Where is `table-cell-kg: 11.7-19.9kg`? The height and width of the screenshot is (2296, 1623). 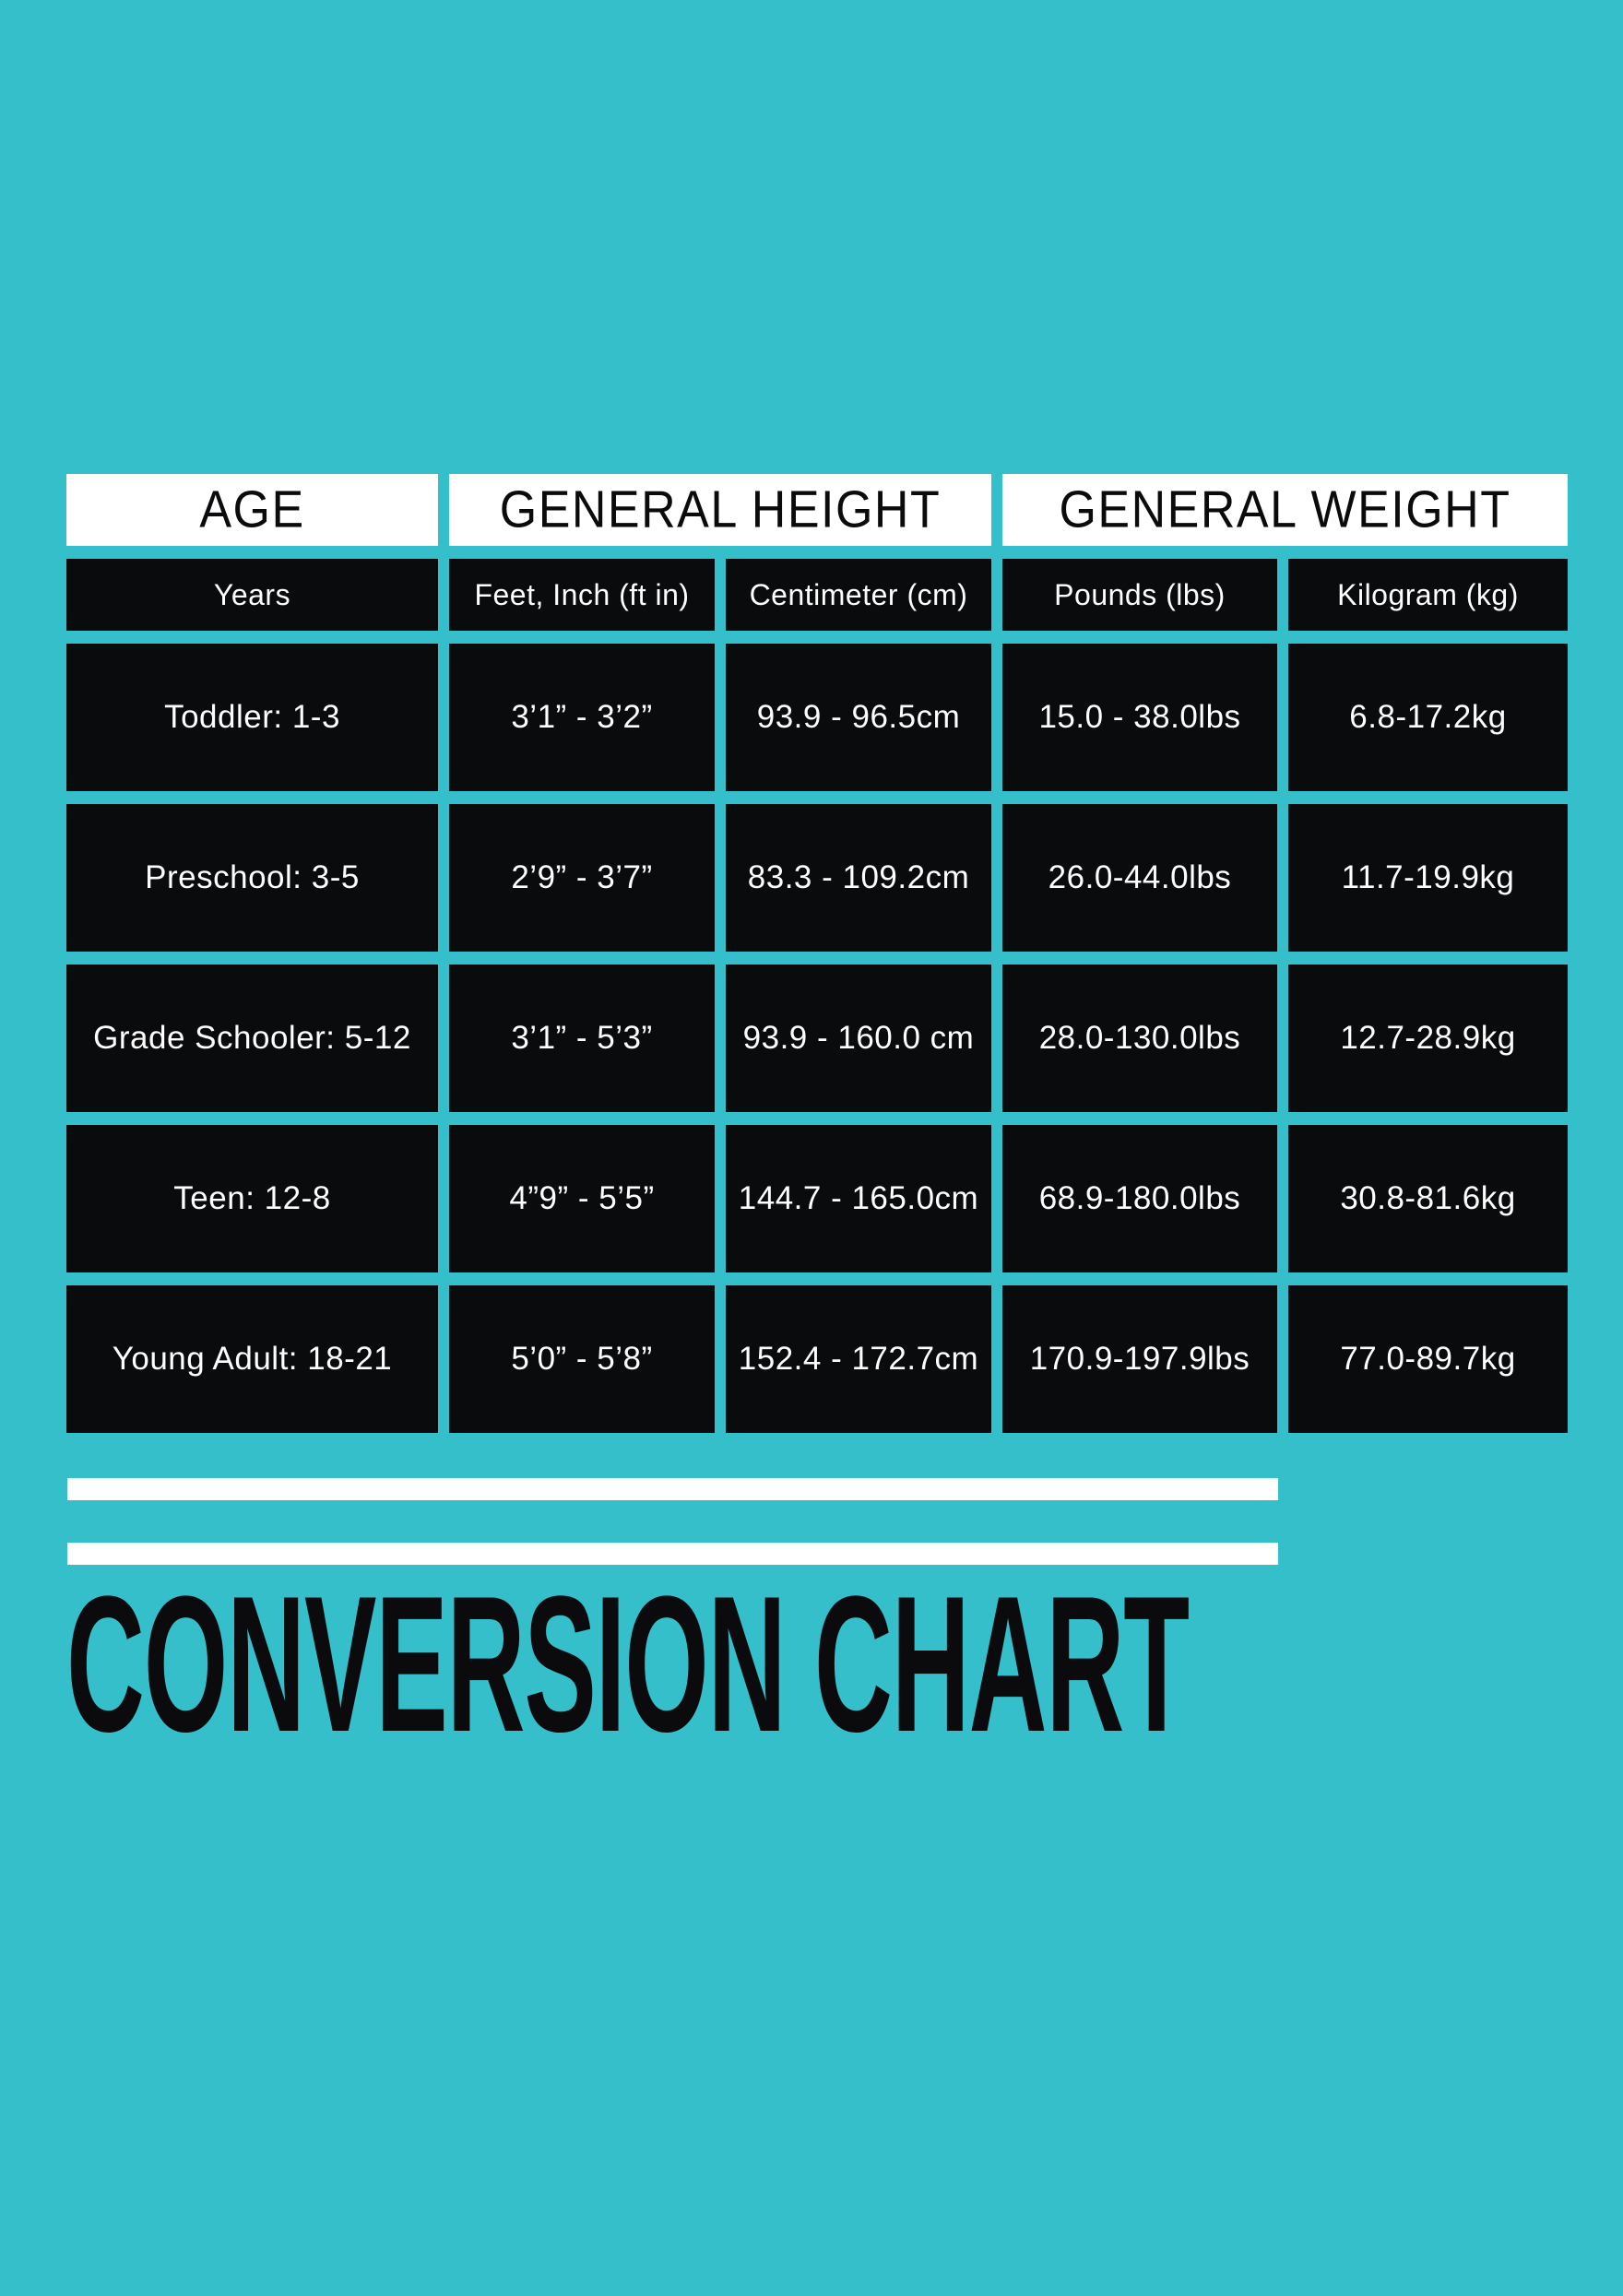
table-cell-kg: 11.7-19.9kg is located at coordinates (1428, 878).